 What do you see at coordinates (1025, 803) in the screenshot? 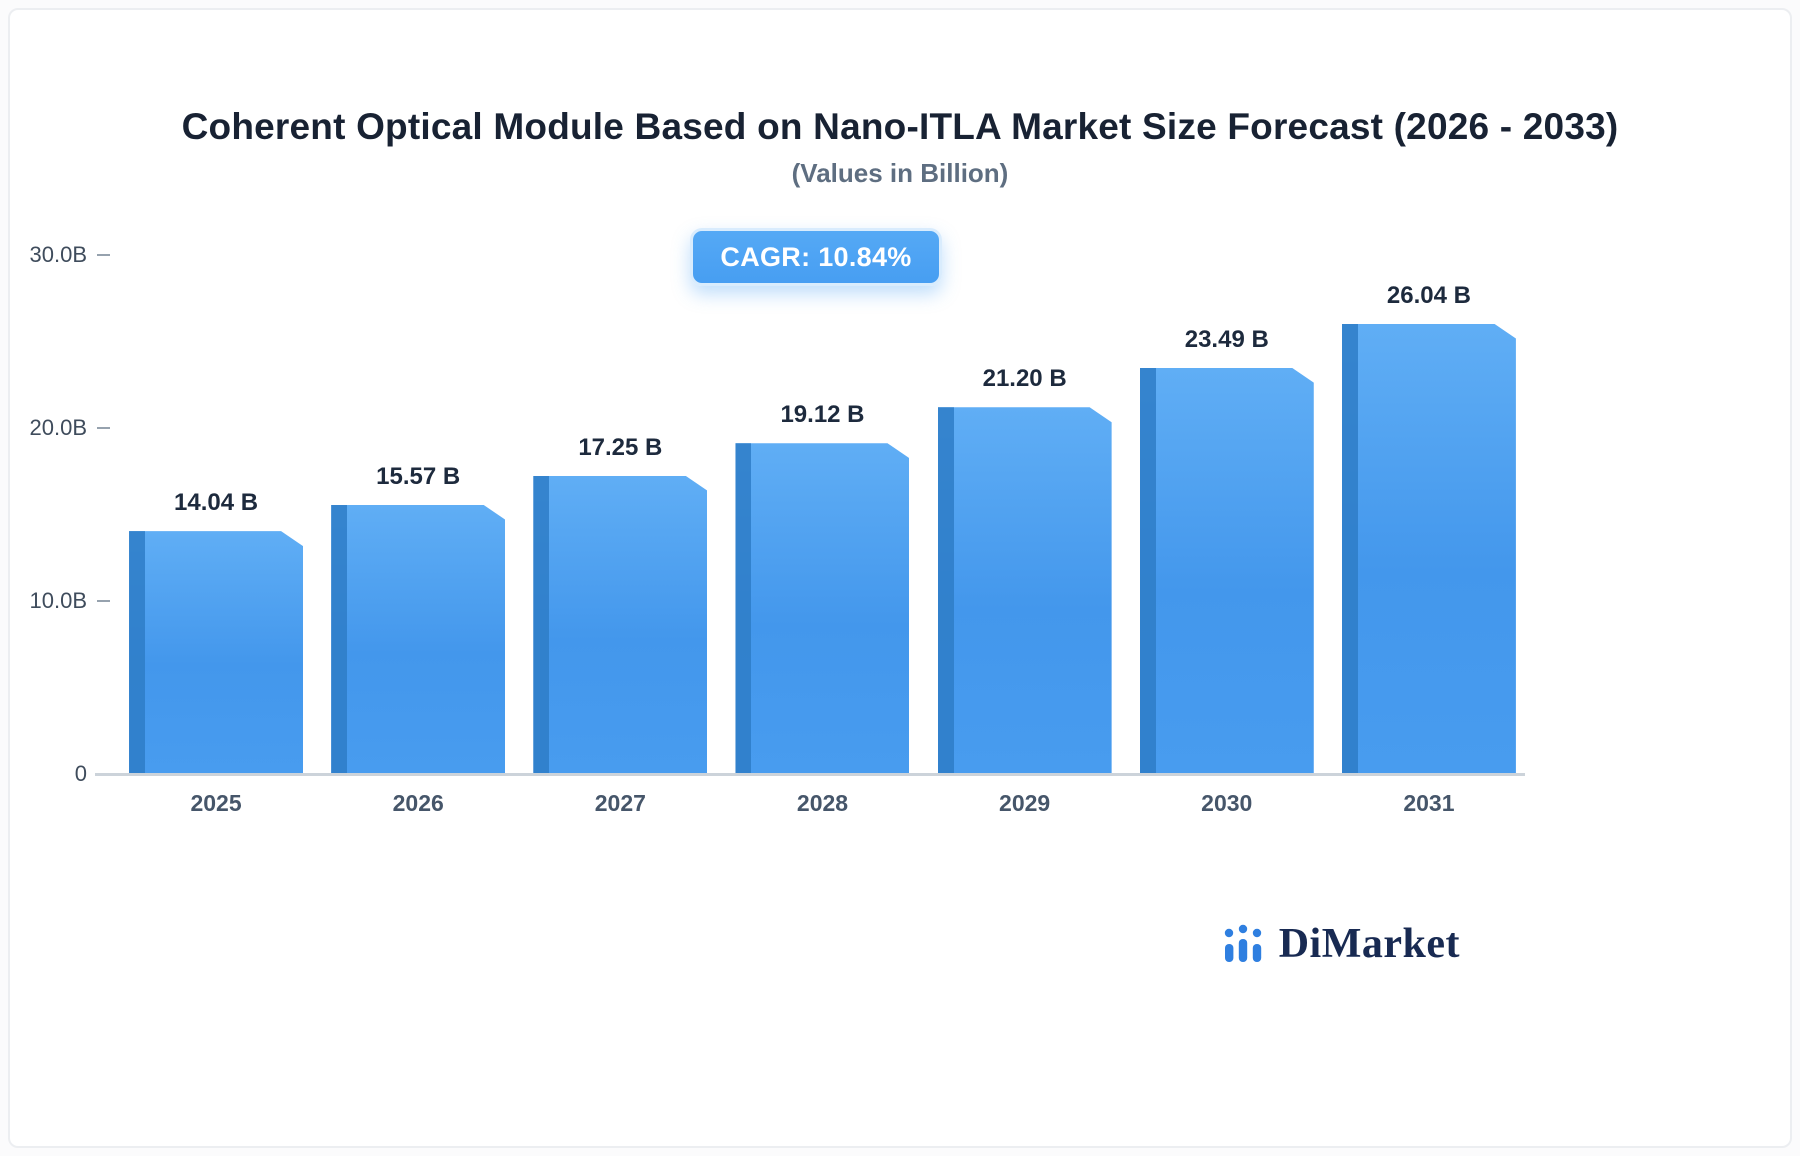
I see `x-axis-label-2029: 2029` at bounding box center [1025, 803].